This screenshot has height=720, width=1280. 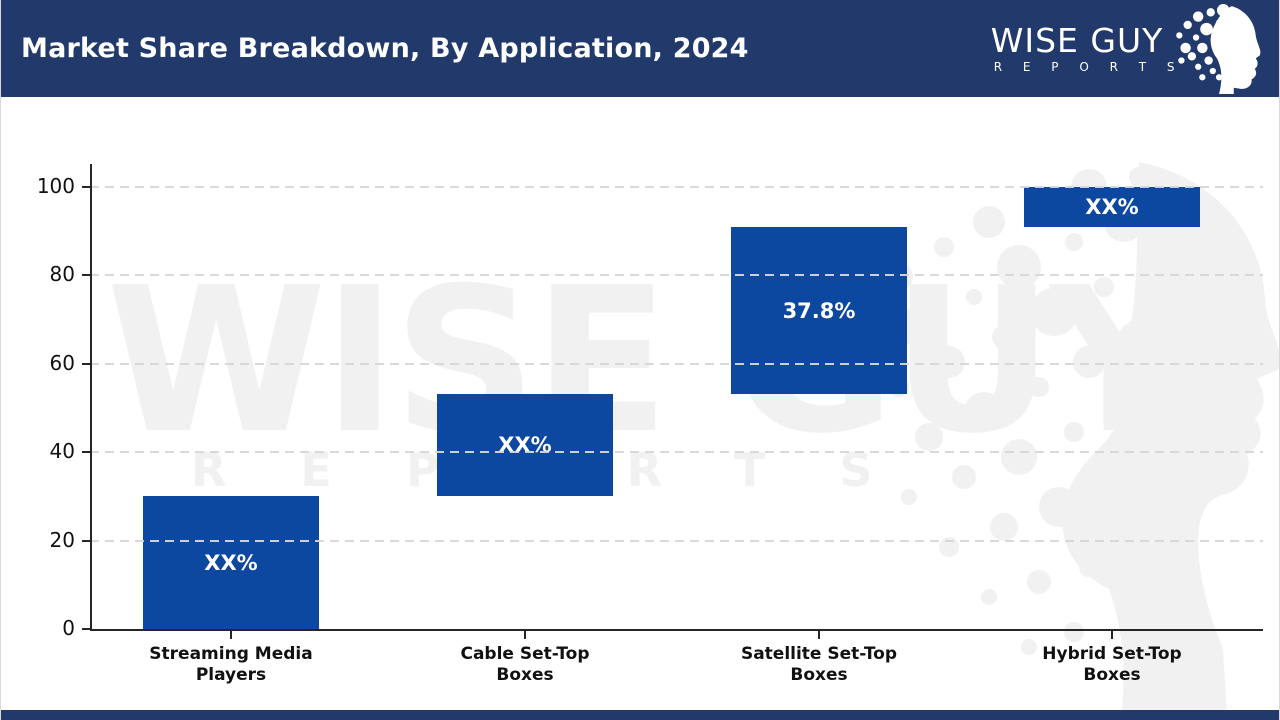 I want to click on y-tick-label-80: 80, so click(x=62, y=274).